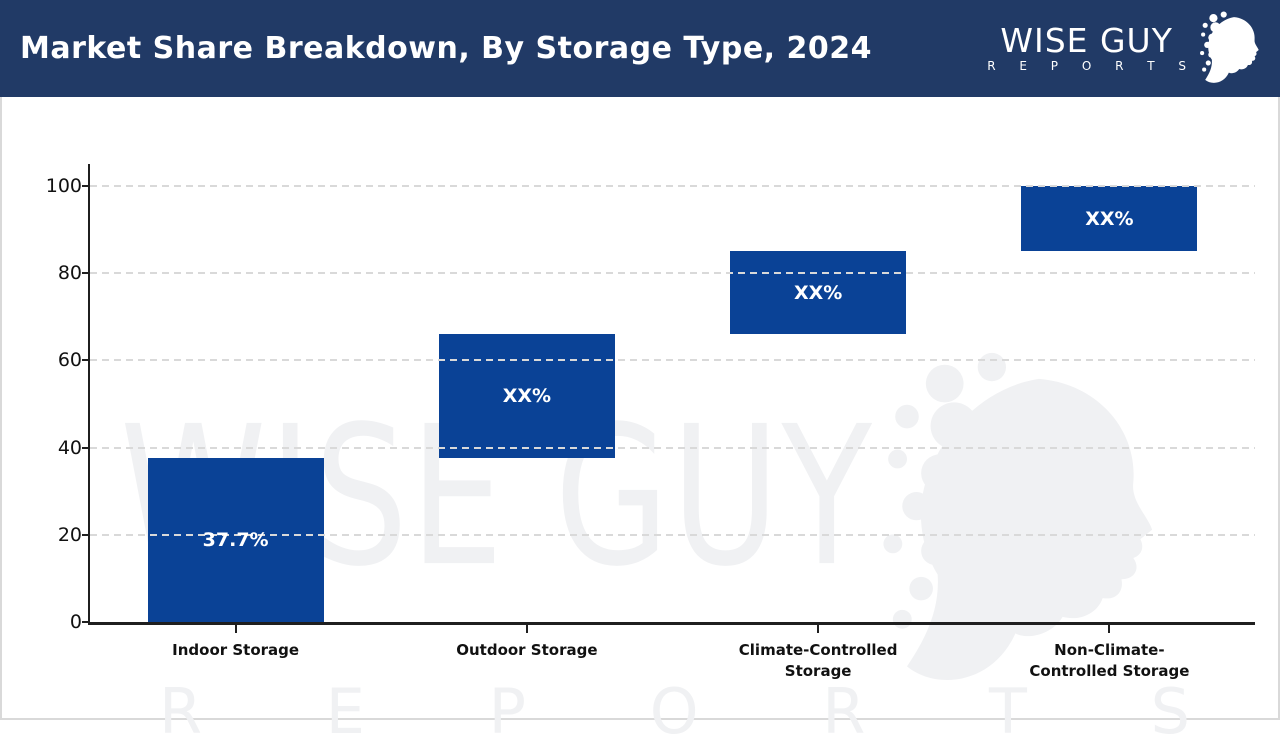 The height and width of the screenshot is (748, 1280). Describe the element at coordinates (69, 447) in the screenshot. I see `y-tick-label: 40` at that location.